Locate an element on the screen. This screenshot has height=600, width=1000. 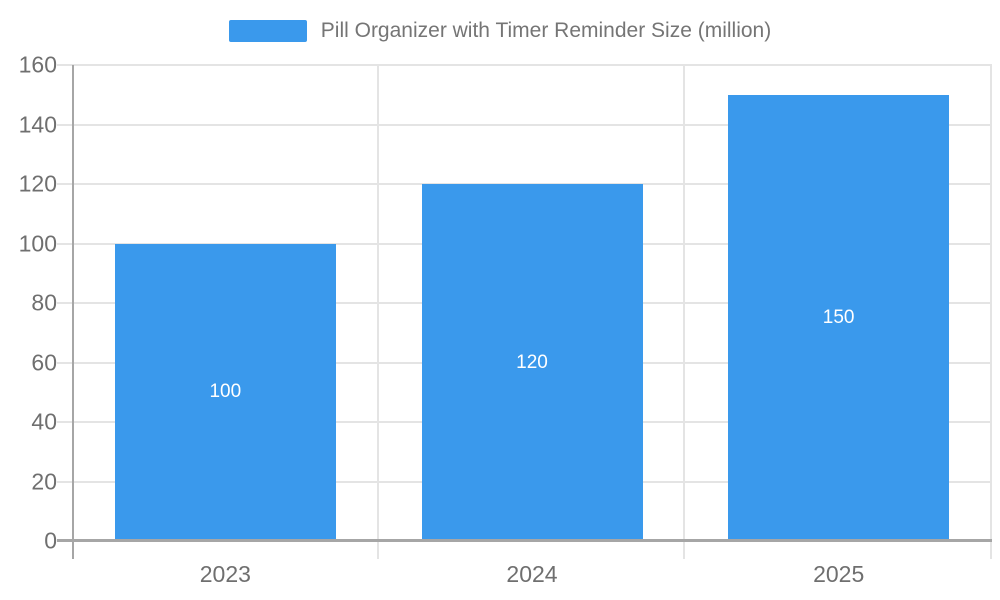
bar-value-label: 100 is located at coordinates (225, 392).